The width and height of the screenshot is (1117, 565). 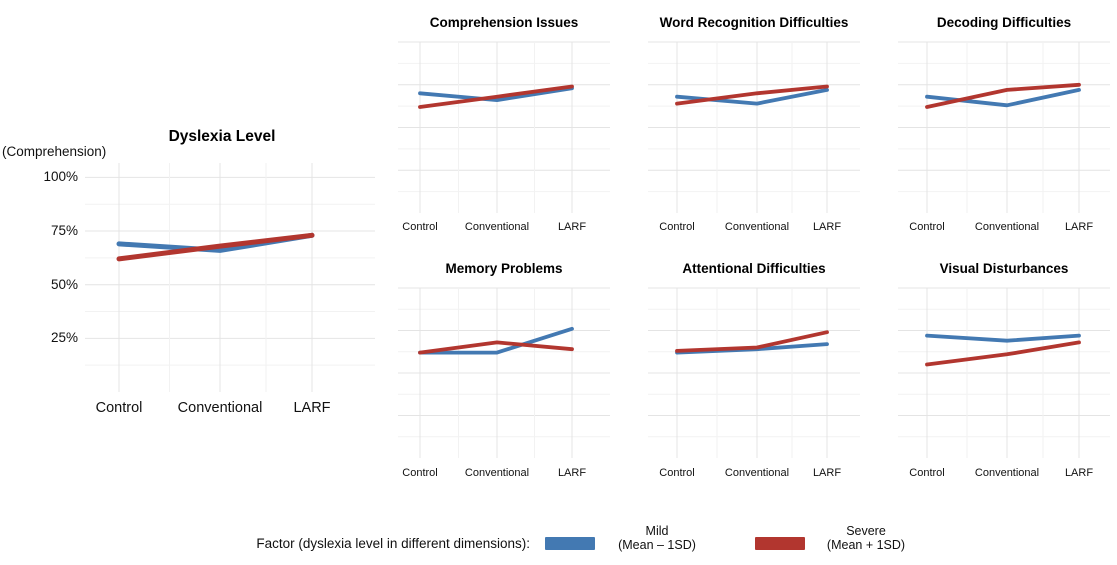 I want to click on main-x-tick-label: LARF, so click(x=312, y=408).